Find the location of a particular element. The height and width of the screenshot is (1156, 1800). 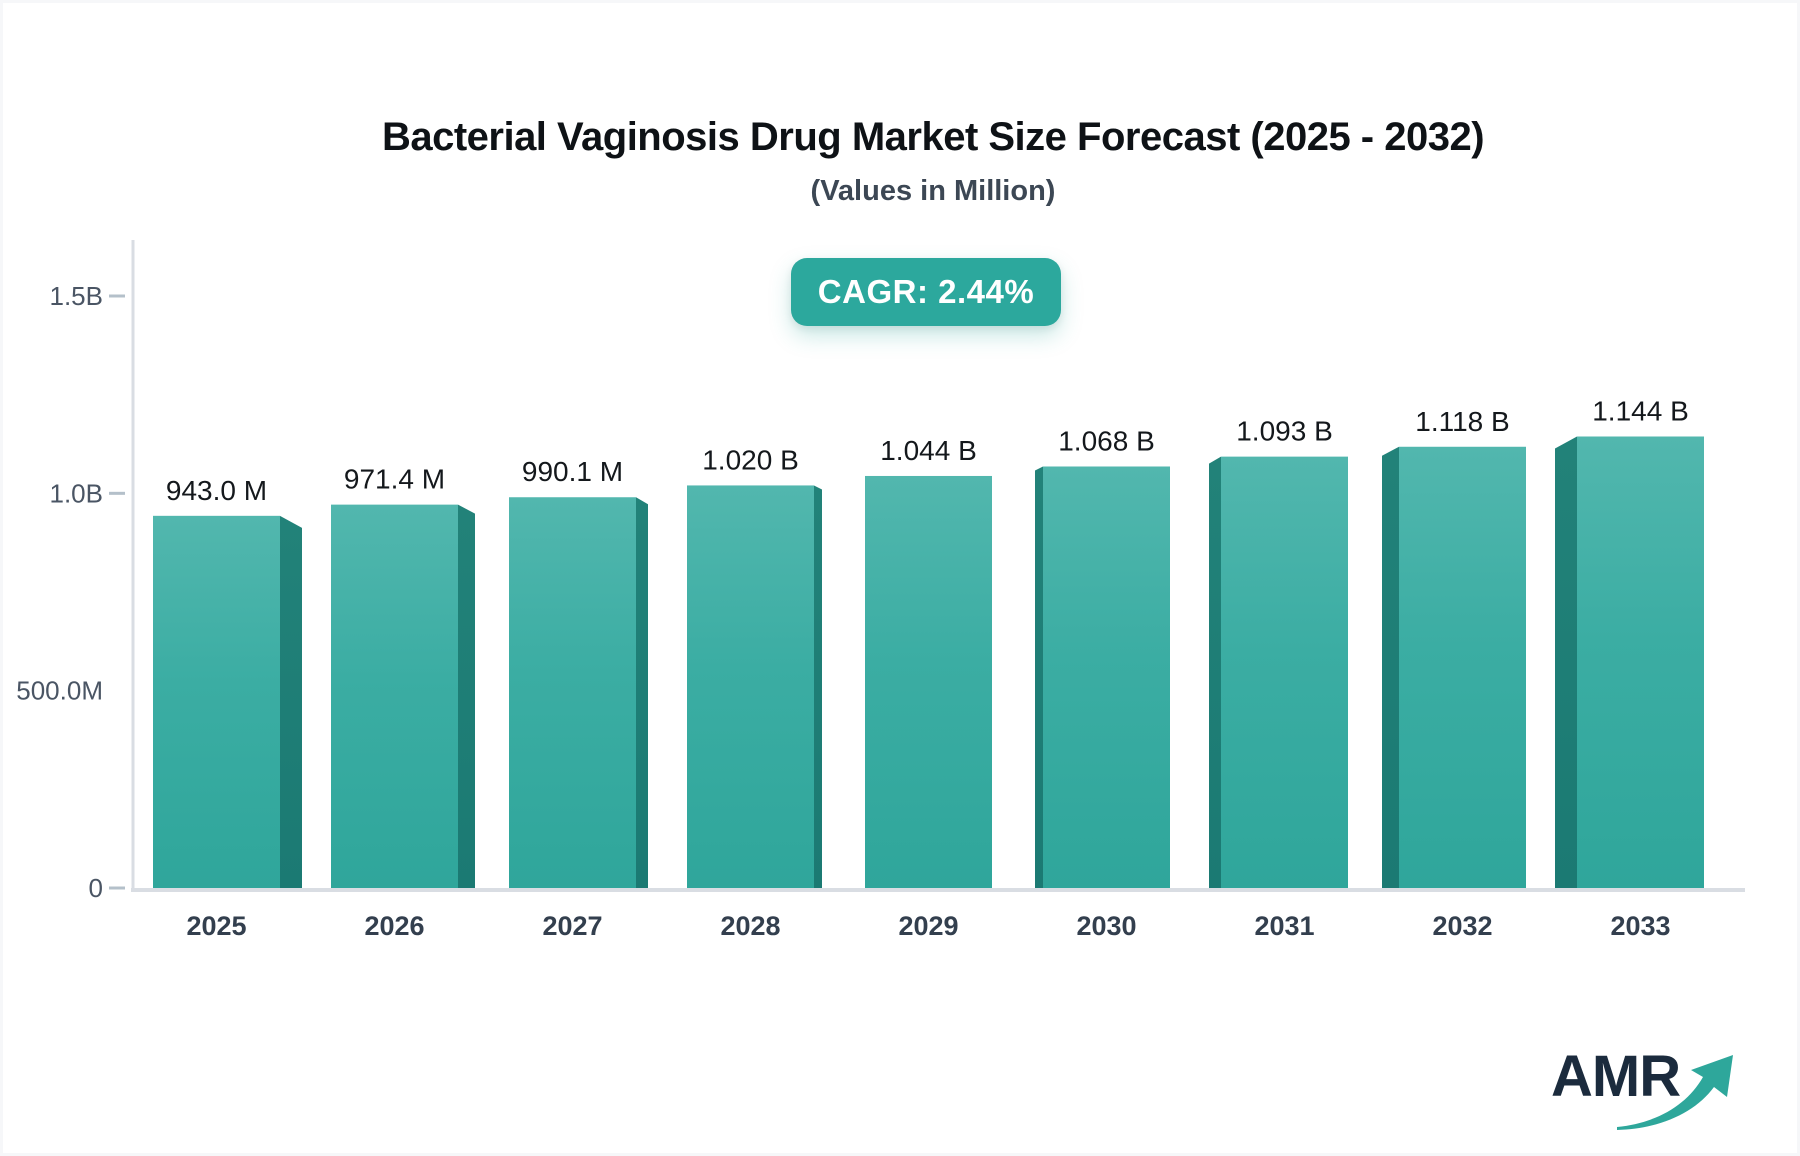

y-tick-label: 500.0M is located at coordinates (59, 691).